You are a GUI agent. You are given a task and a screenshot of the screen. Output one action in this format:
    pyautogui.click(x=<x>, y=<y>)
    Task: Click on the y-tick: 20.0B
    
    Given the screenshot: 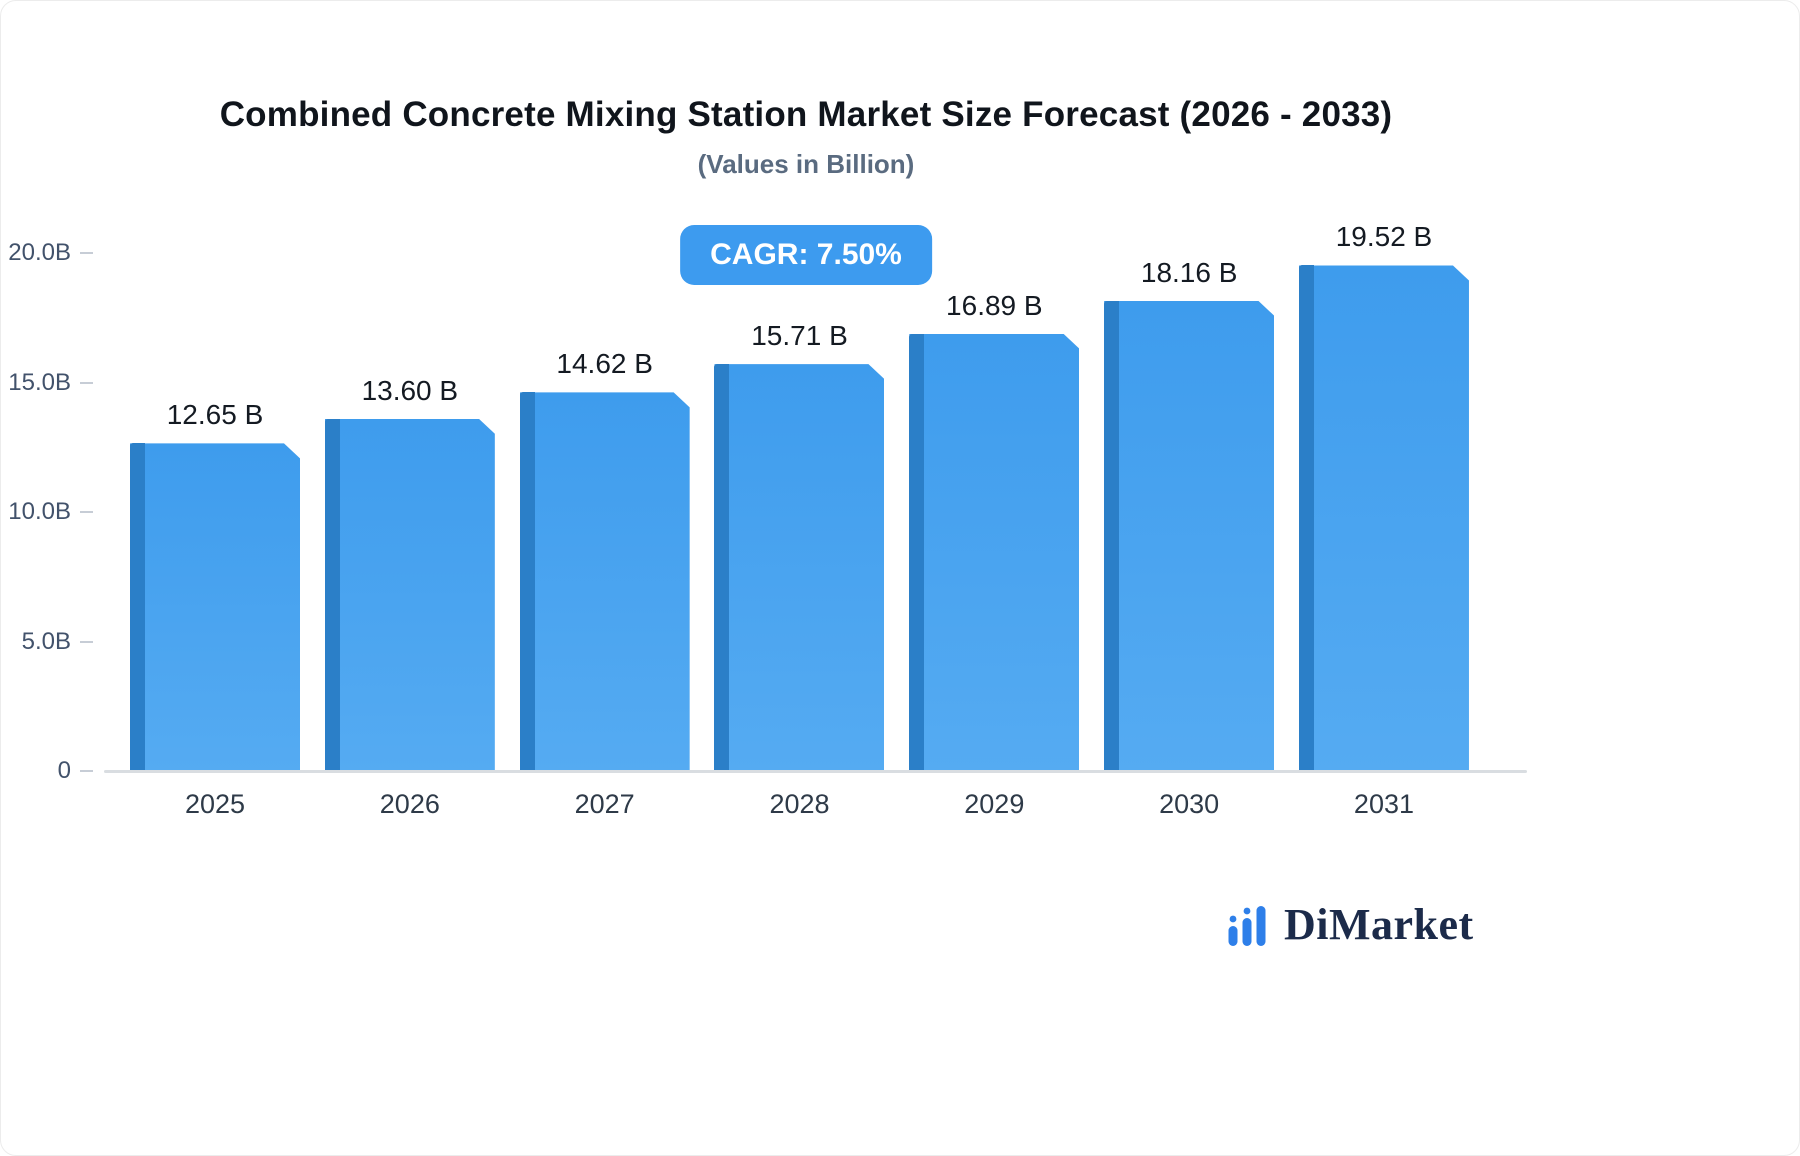 What is the action you would take?
    pyautogui.click(x=50, y=253)
    